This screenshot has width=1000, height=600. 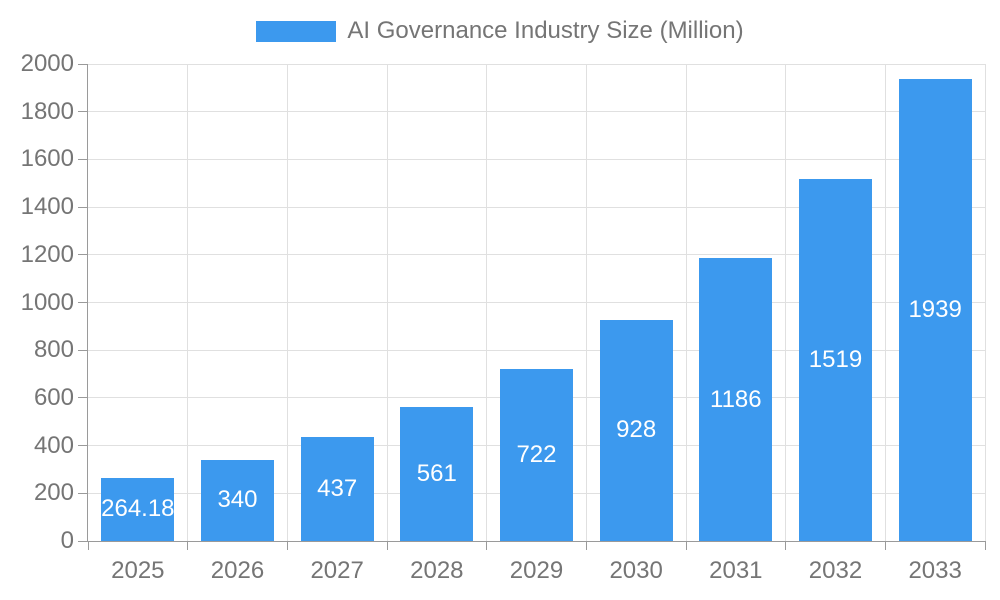 What do you see at coordinates (437, 570) in the screenshot?
I see `x-tick-label: 2028` at bounding box center [437, 570].